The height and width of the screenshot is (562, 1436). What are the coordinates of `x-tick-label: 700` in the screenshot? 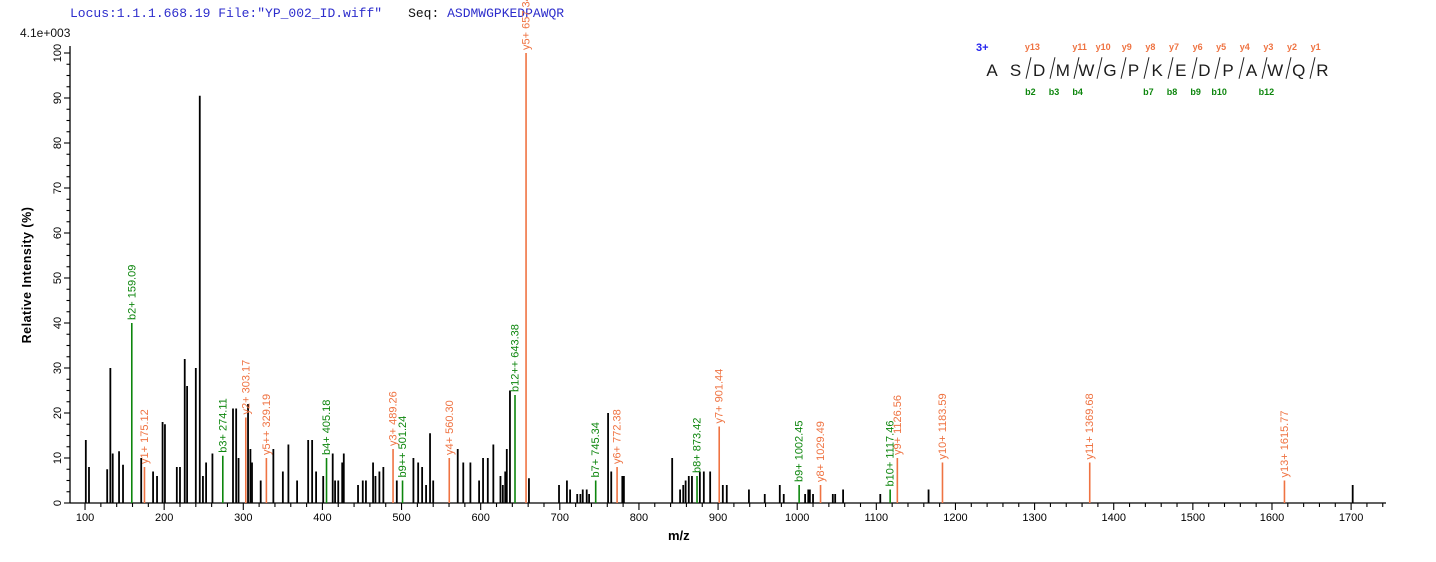 It's located at (560, 518).